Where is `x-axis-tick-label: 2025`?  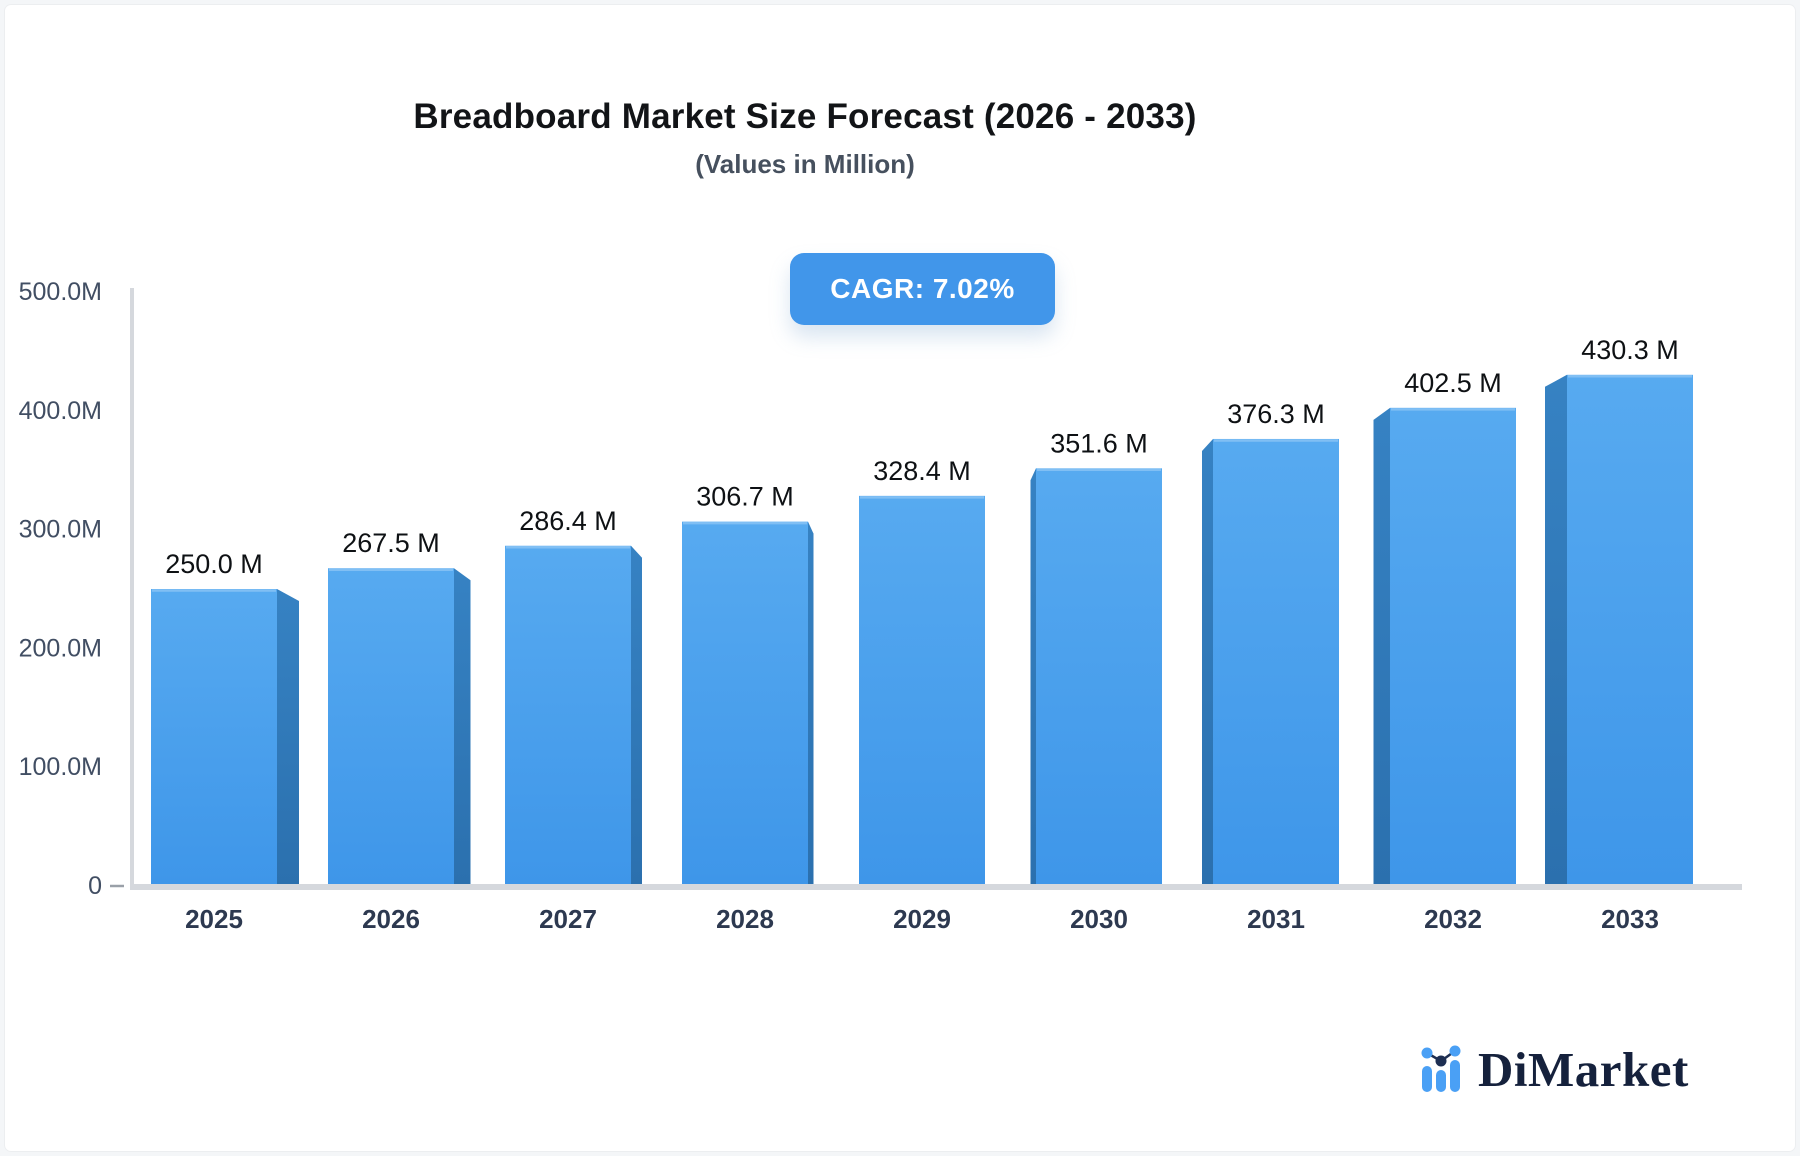
x-axis-tick-label: 2025 is located at coordinates (214, 919).